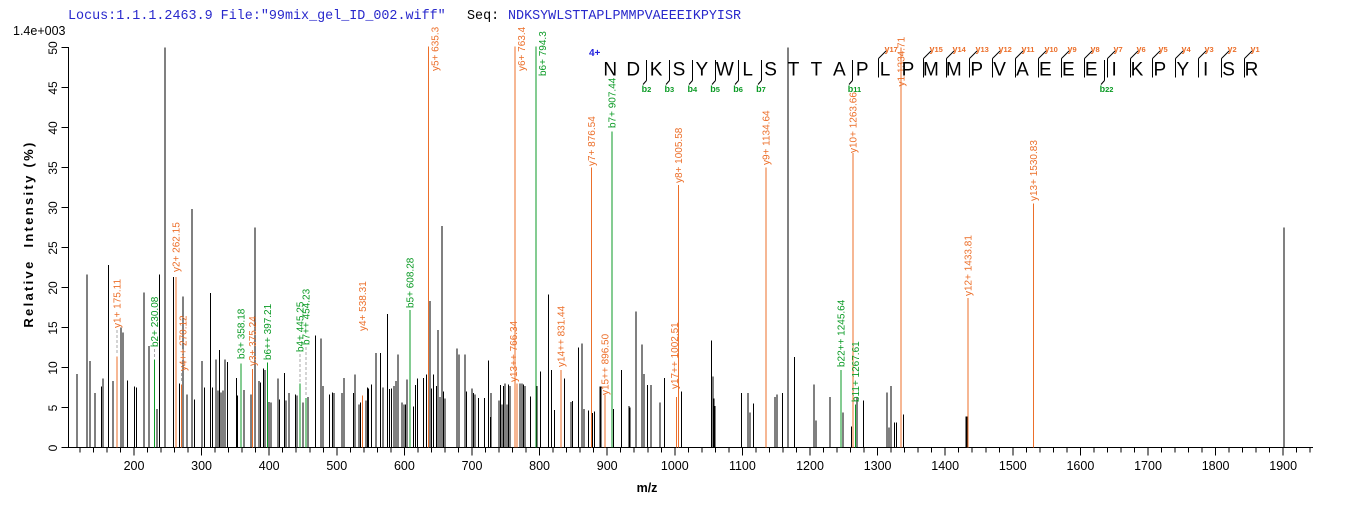 Image resolution: width=1362 pixels, height=512 pixels. Describe the element at coordinates (902, 54) in the screenshot. I see `svg-text: 1334.71` at that location.